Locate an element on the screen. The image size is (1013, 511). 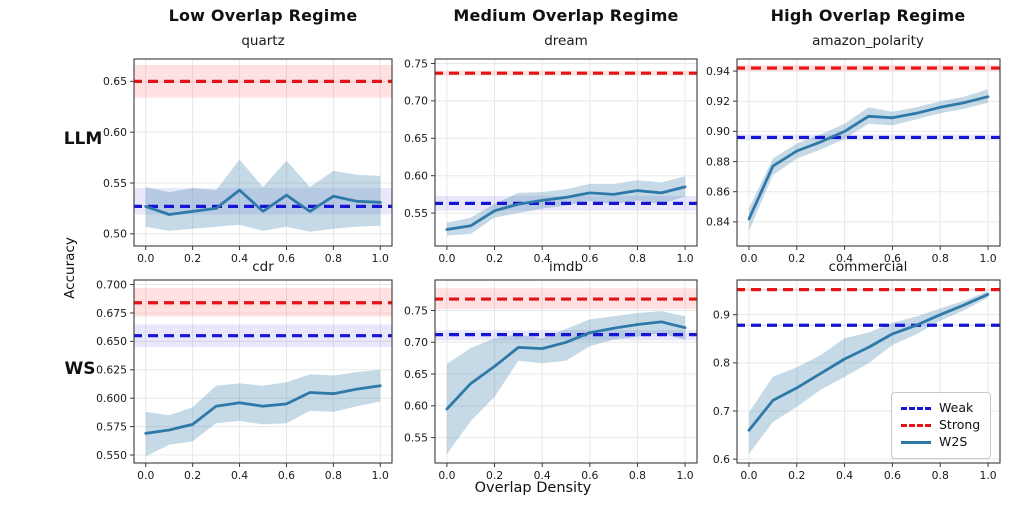
strong-dashed-line-sample is located at coordinates (916, 425).